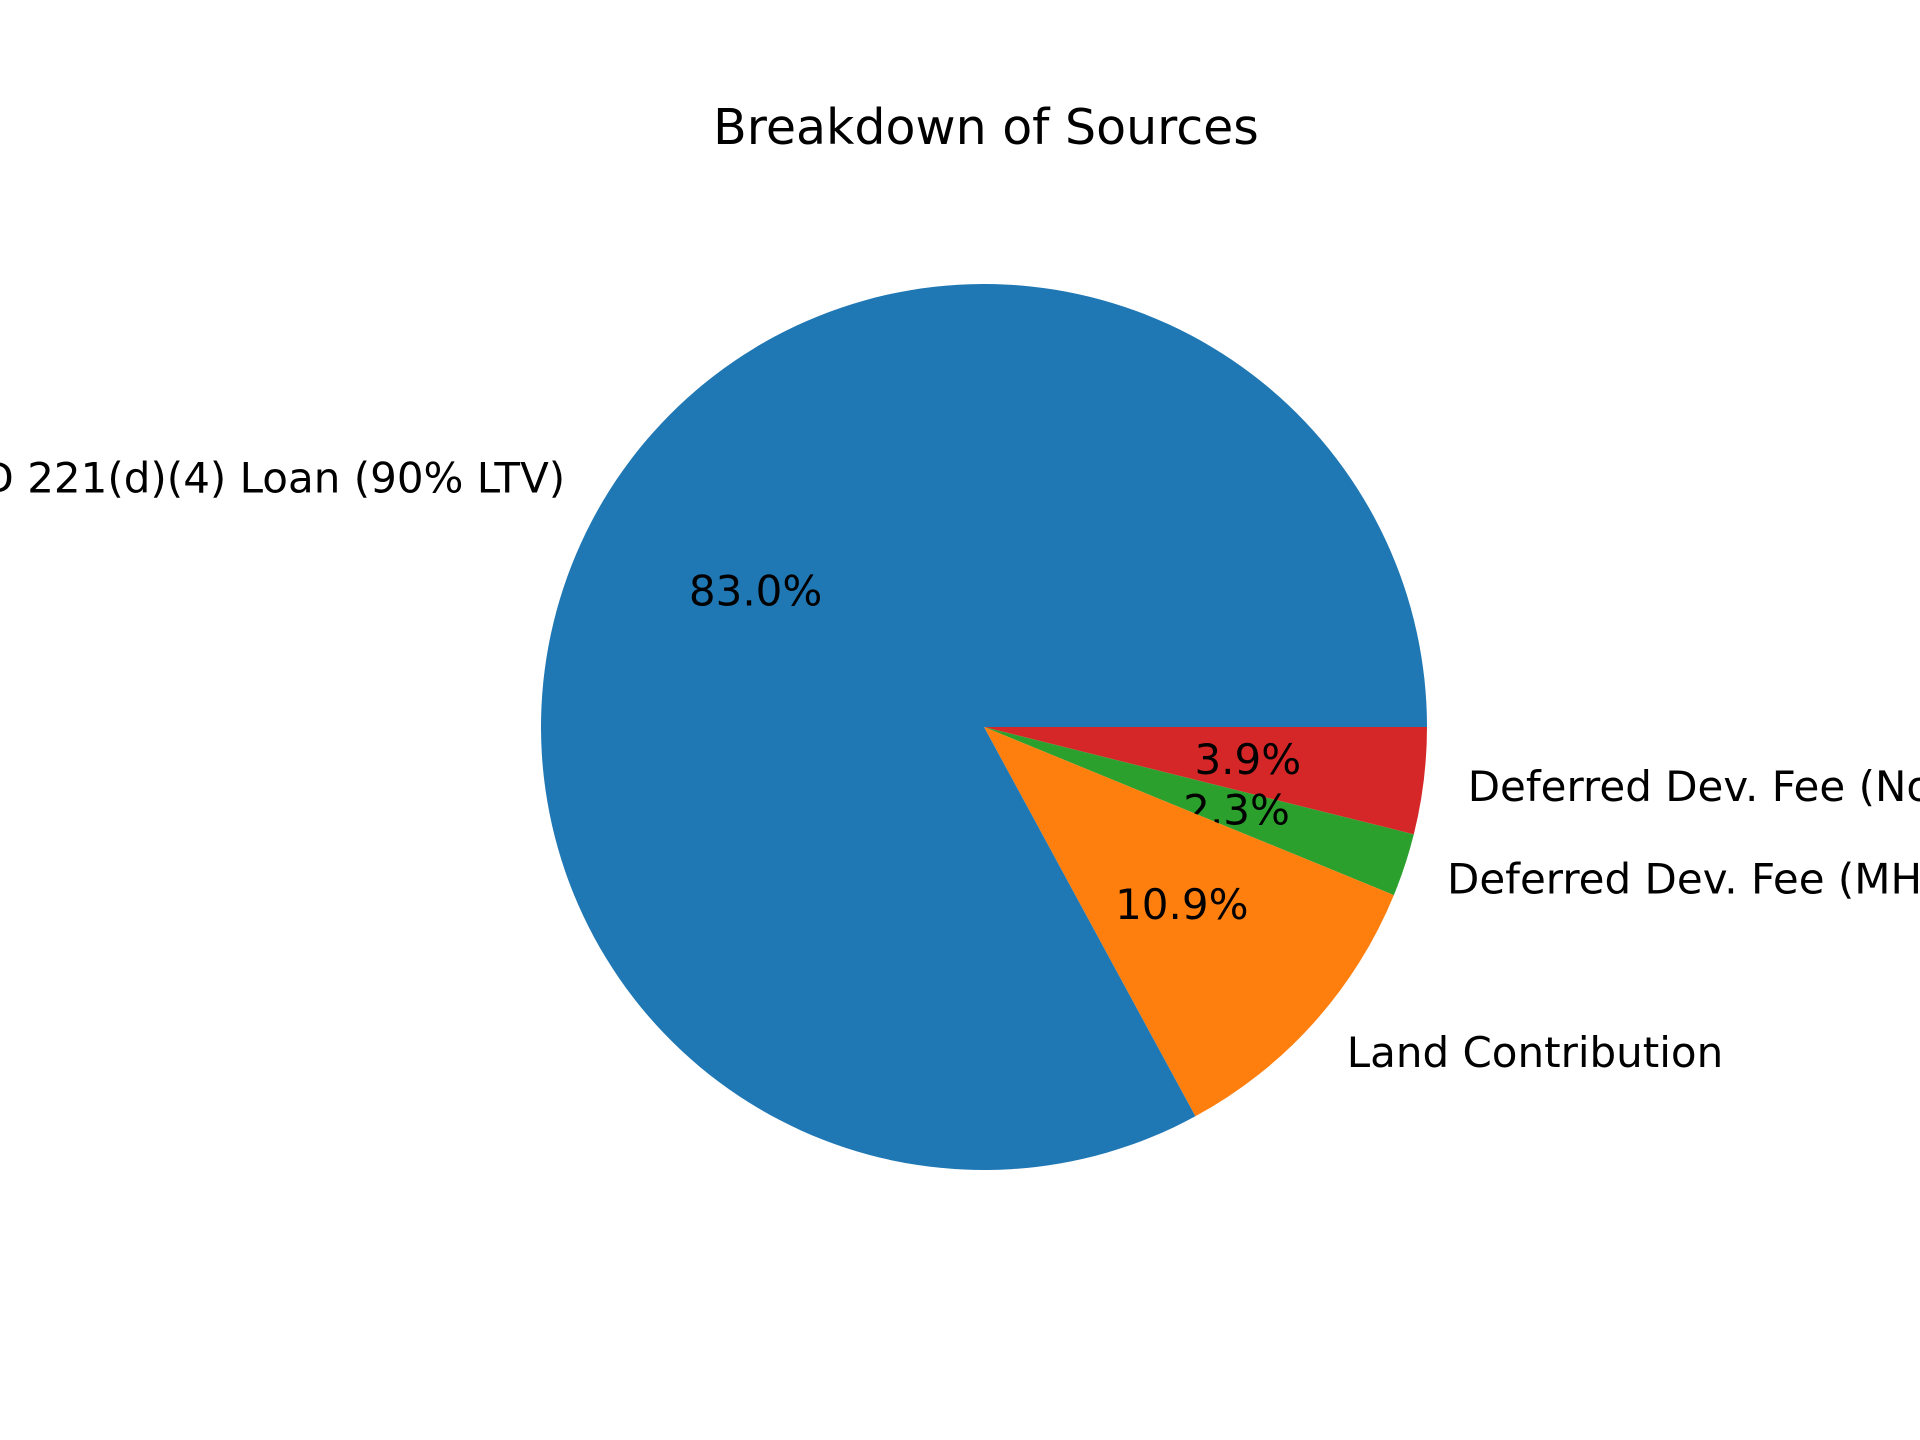 The height and width of the screenshot is (1440, 1920). I want to click on pie-slice-name-3: D 221(d)(4) Loan (90% LTV), so click(282, 477).